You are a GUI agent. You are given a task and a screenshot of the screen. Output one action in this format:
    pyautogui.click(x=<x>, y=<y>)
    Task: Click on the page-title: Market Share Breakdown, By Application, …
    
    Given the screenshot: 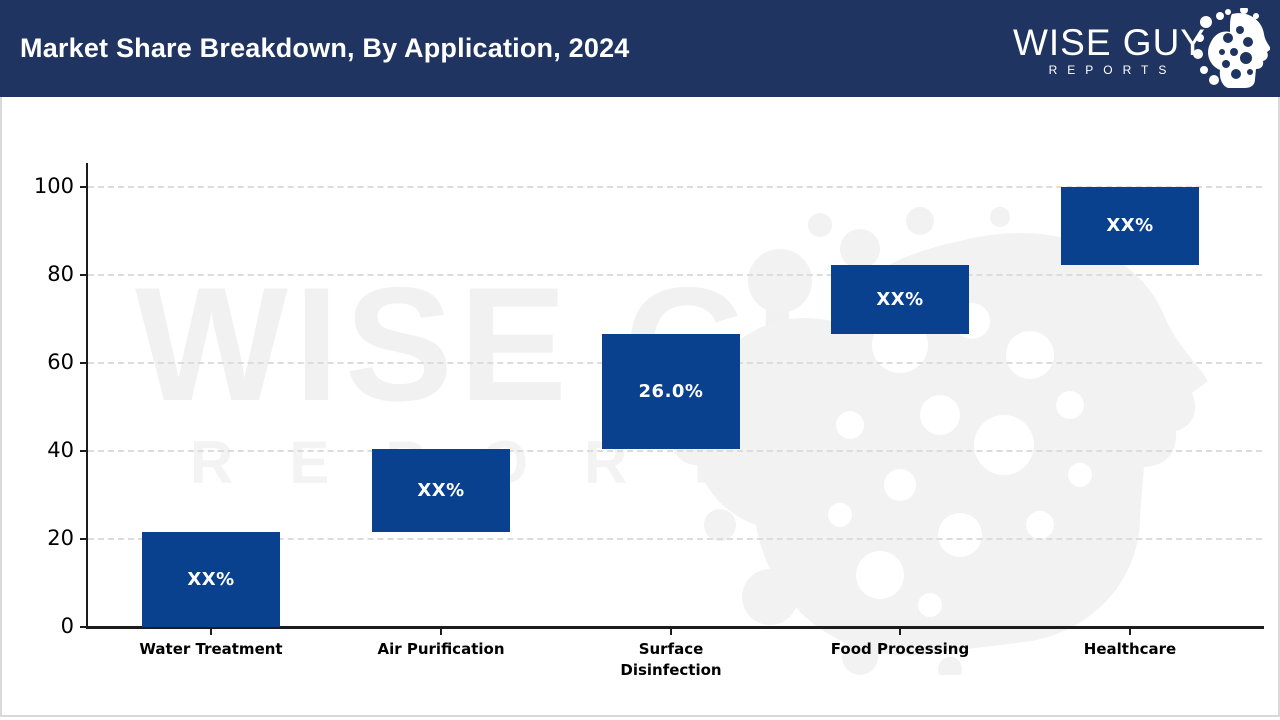 What is the action you would take?
    pyautogui.click(x=325, y=48)
    